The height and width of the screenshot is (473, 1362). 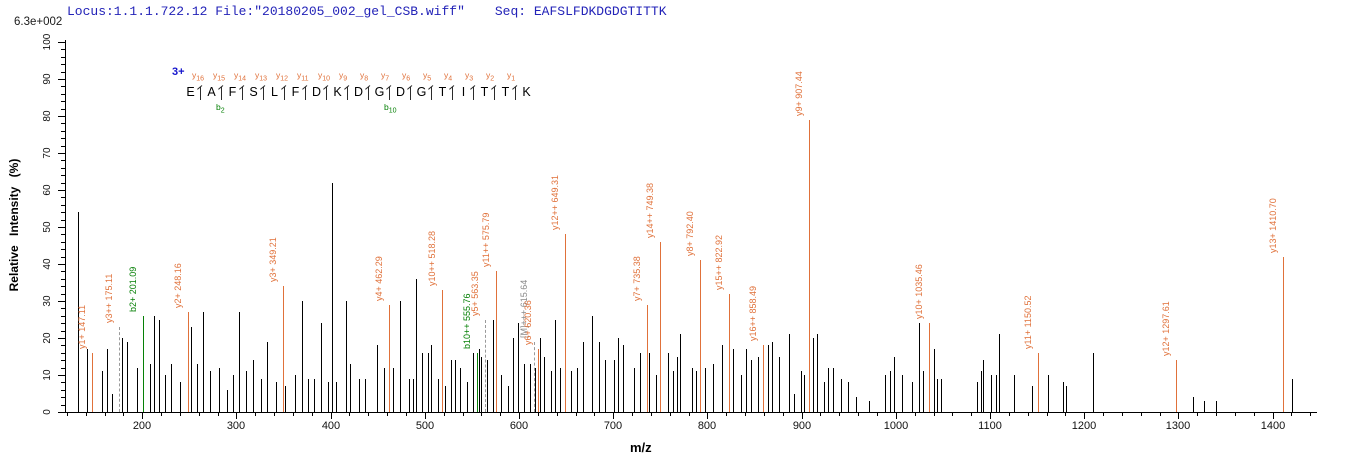 What do you see at coordinates (133, 289) in the screenshot?
I see `peak-annotation: b2+ 201.09` at bounding box center [133, 289].